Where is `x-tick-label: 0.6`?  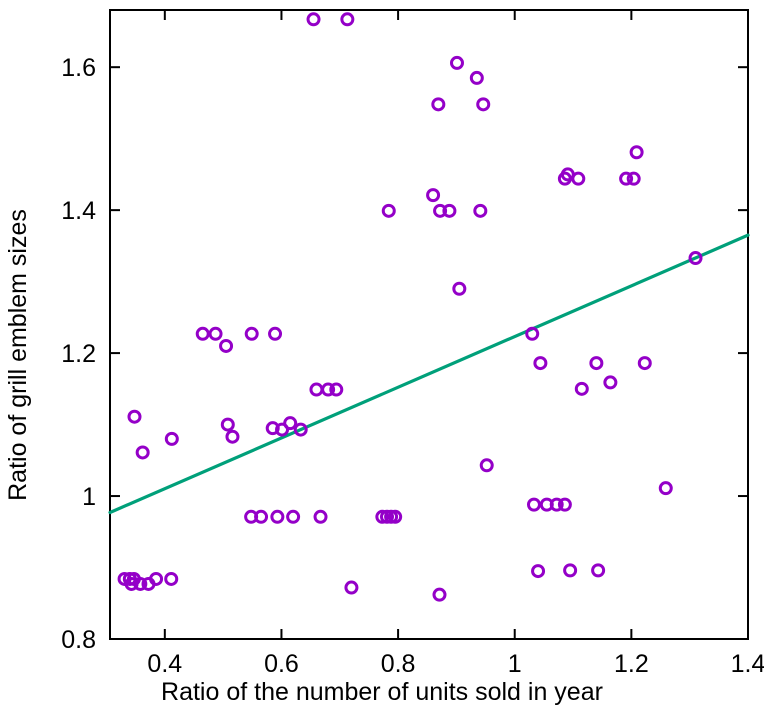 x-tick-label: 0.6 is located at coordinates (281, 664).